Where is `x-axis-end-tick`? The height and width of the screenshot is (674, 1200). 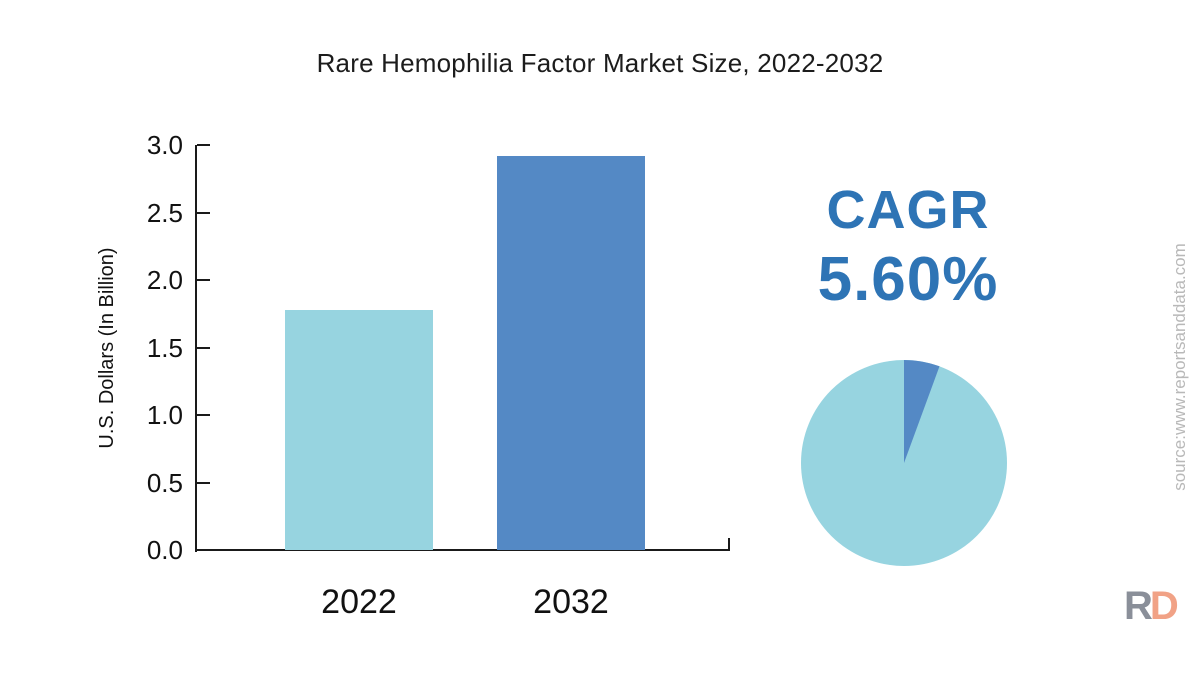 x-axis-end-tick is located at coordinates (729, 544).